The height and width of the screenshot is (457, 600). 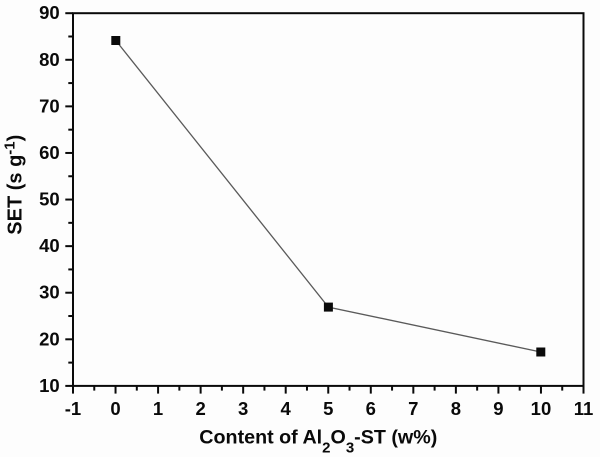 What do you see at coordinates (49, 152) in the screenshot?
I see `svg-text: 60` at bounding box center [49, 152].